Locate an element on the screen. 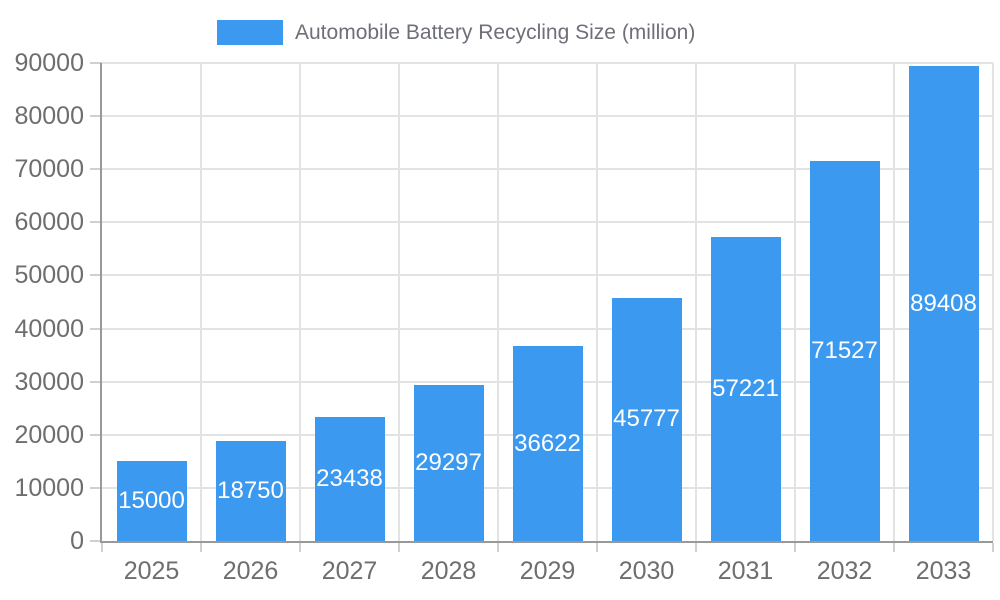 This screenshot has height=600, width=1000. y-axis-label: 0 is located at coordinates (77, 541).